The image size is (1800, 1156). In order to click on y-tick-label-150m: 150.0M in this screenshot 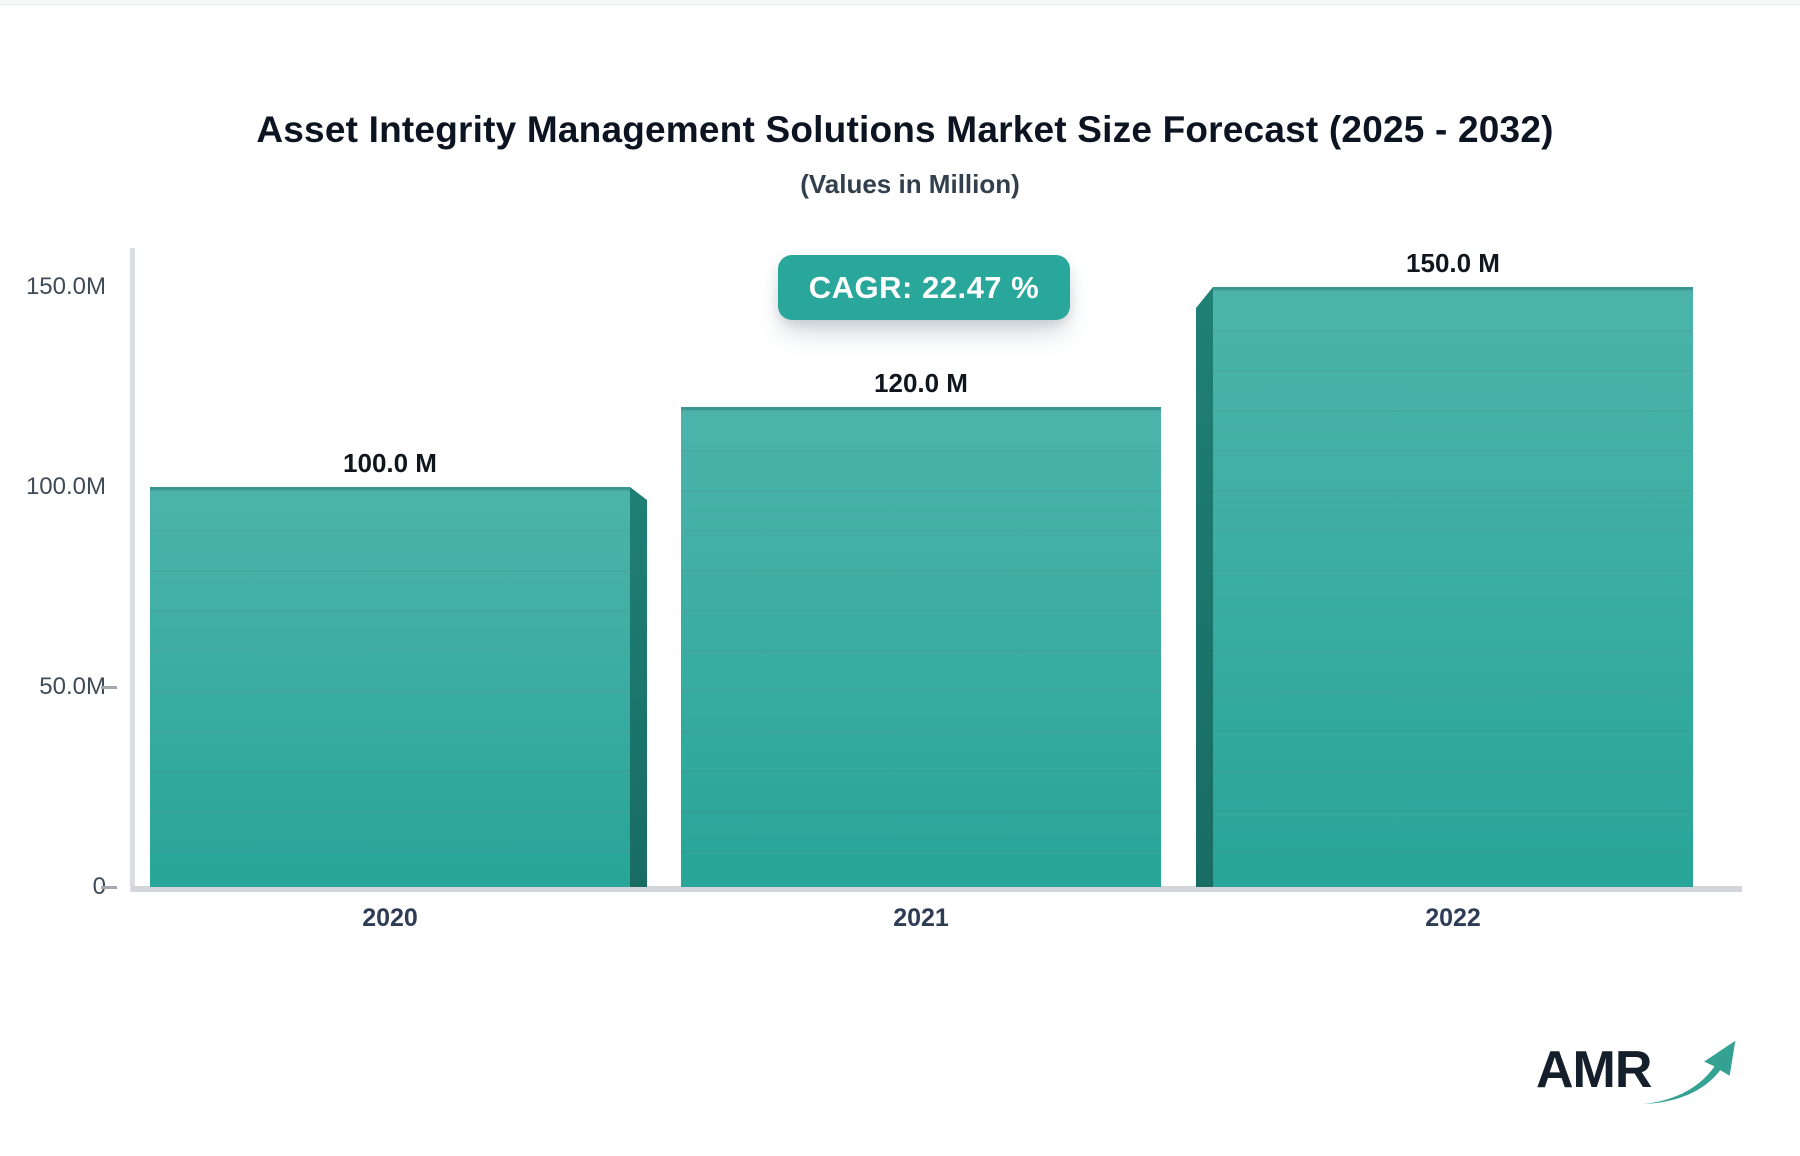, I will do `click(65, 286)`.